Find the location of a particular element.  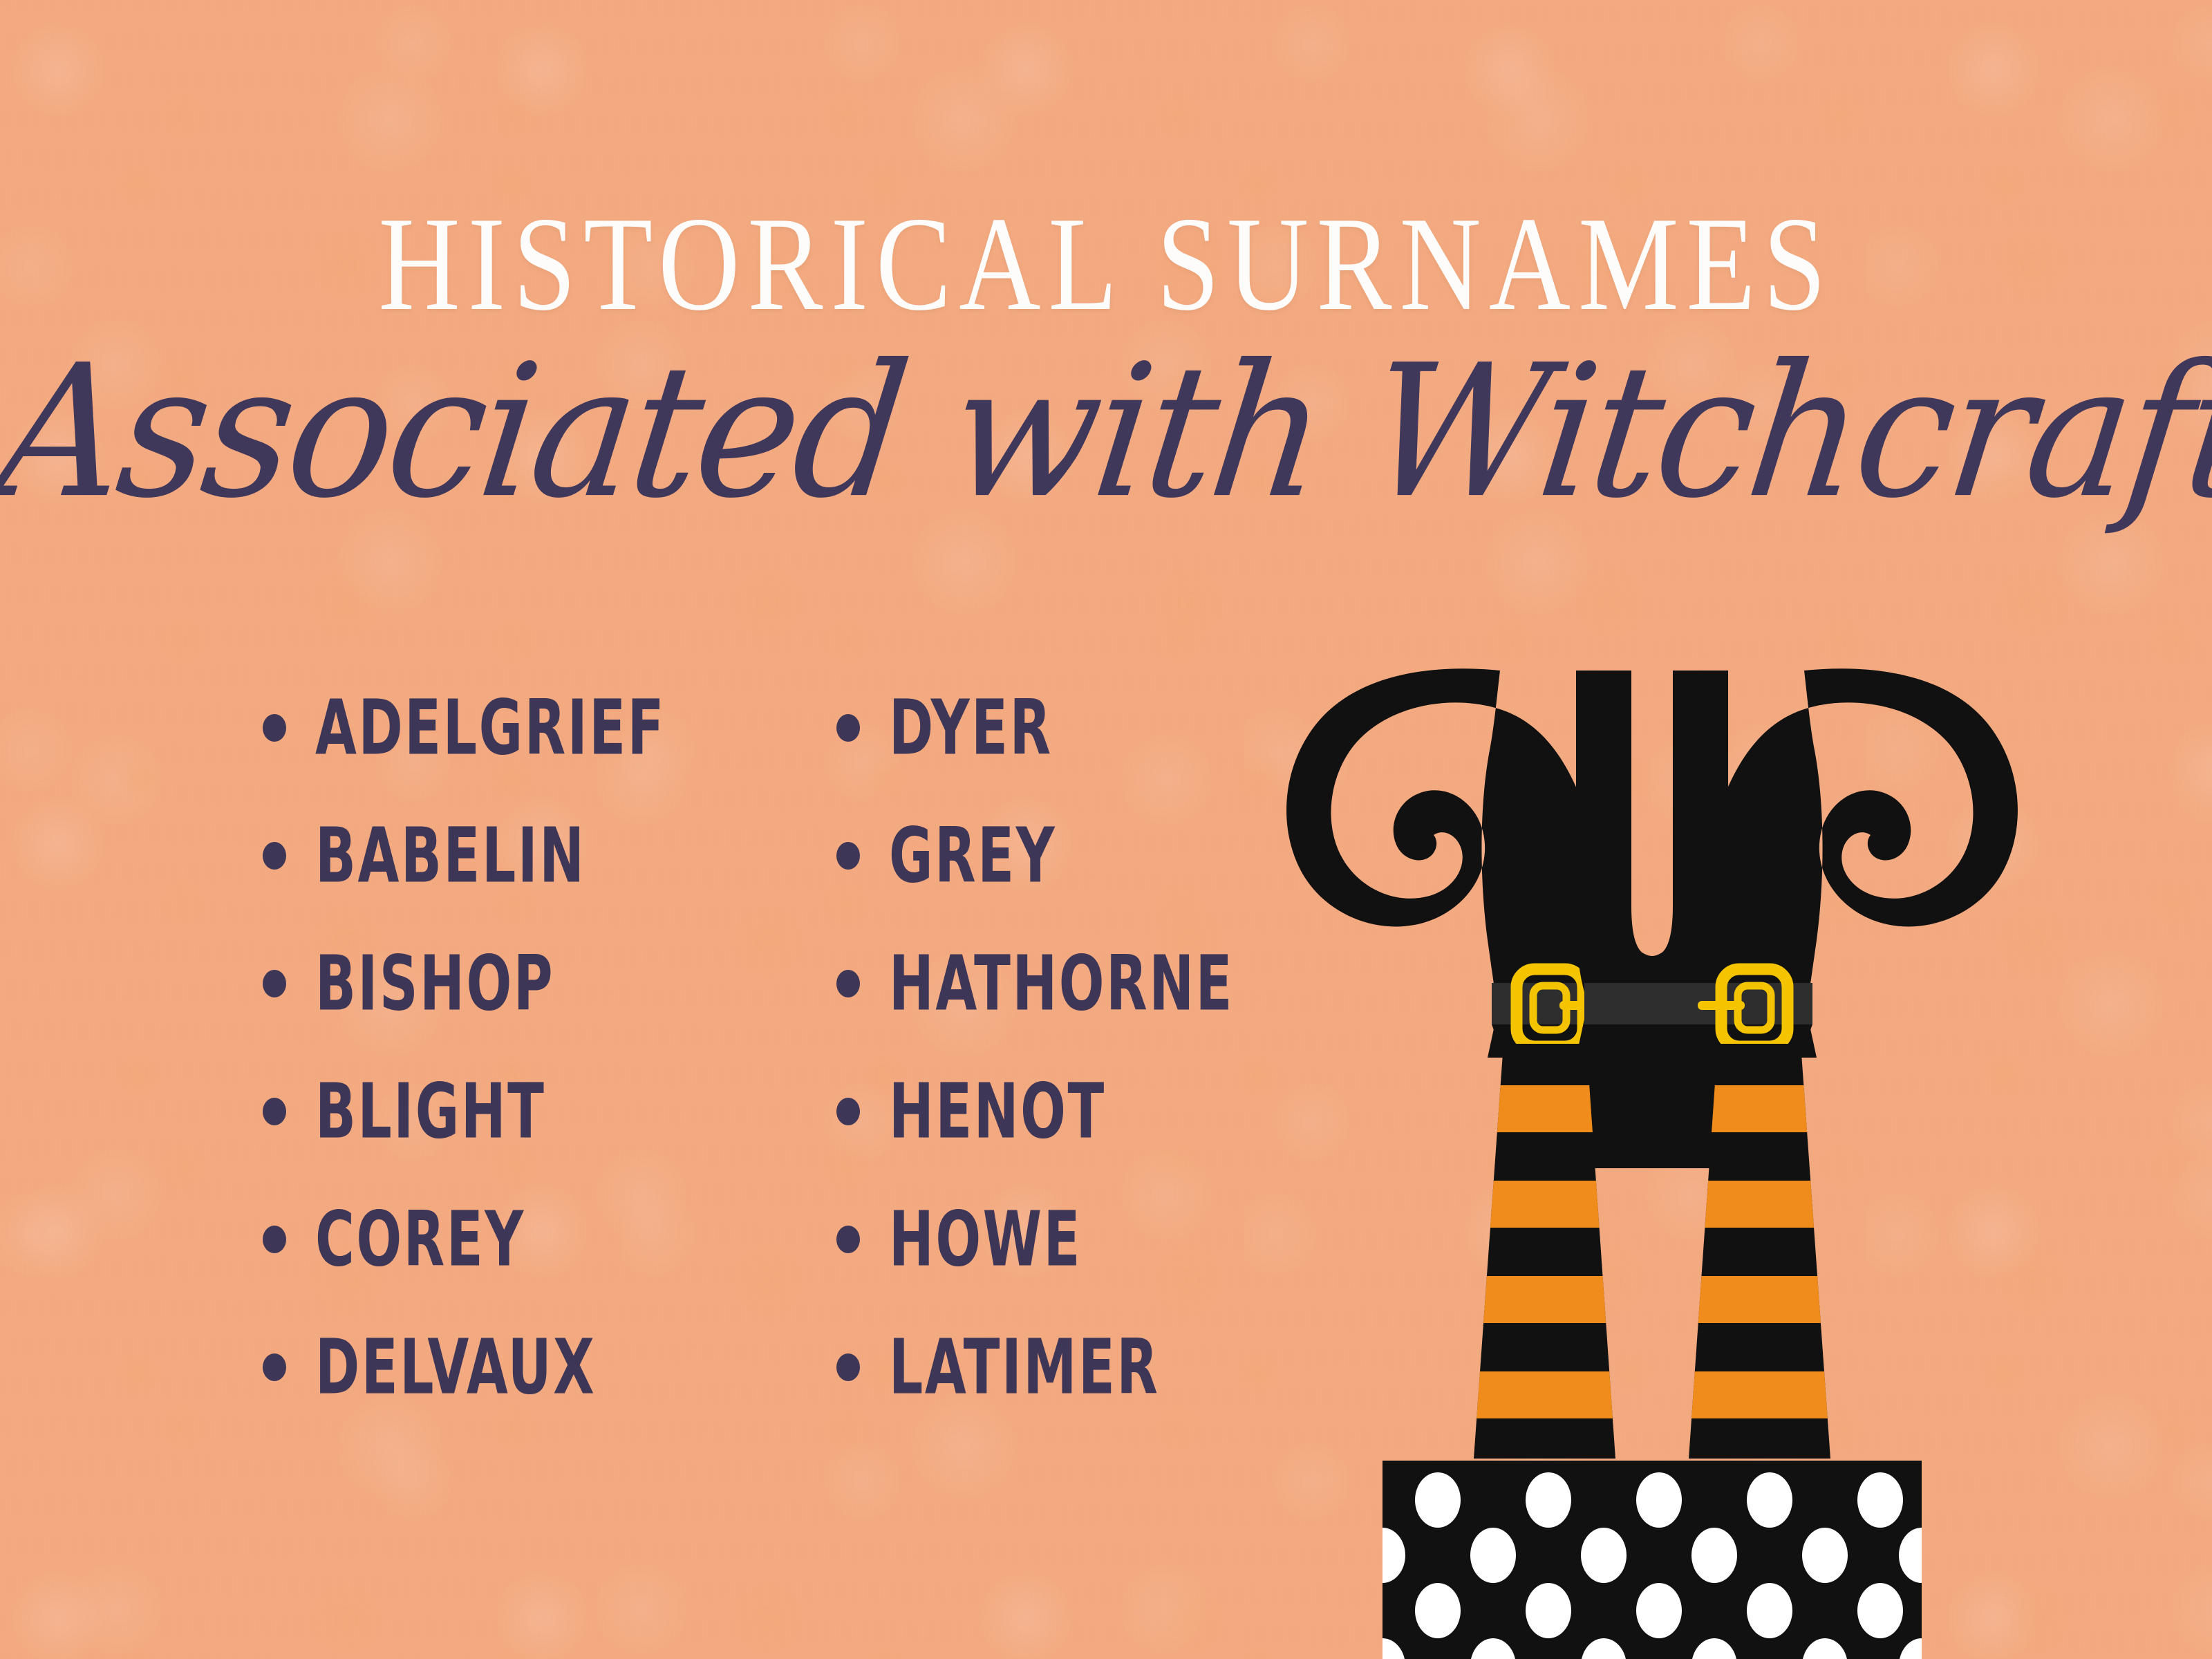

page-title: HISTORICAL SURNAMES is located at coordinates (1106, 264).